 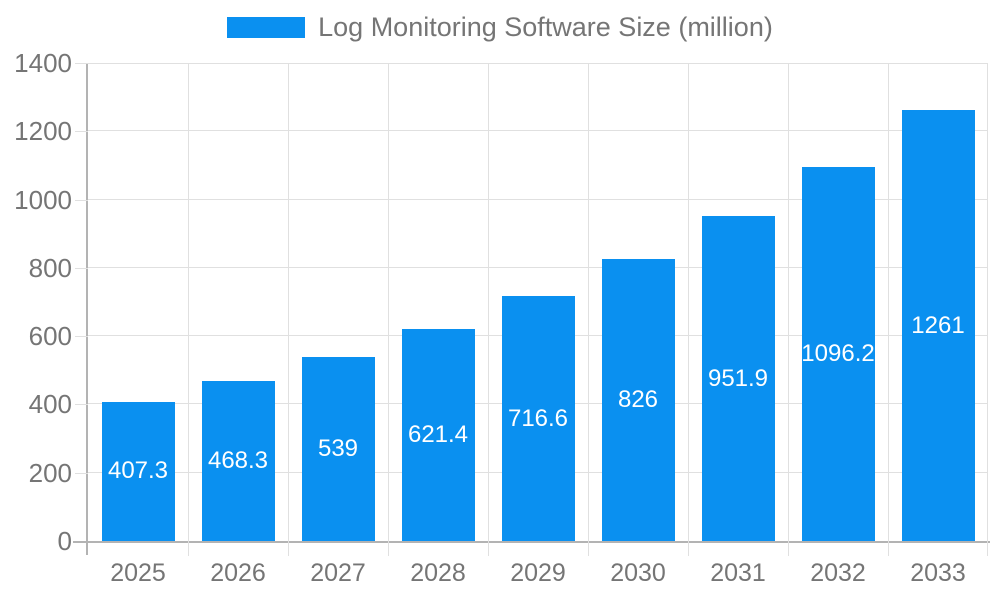 What do you see at coordinates (36, 302) in the screenshot?
I see `y-axis-labels: 0 200 400 600 800 1000 1200 1400` at bounding box center [36, 302].